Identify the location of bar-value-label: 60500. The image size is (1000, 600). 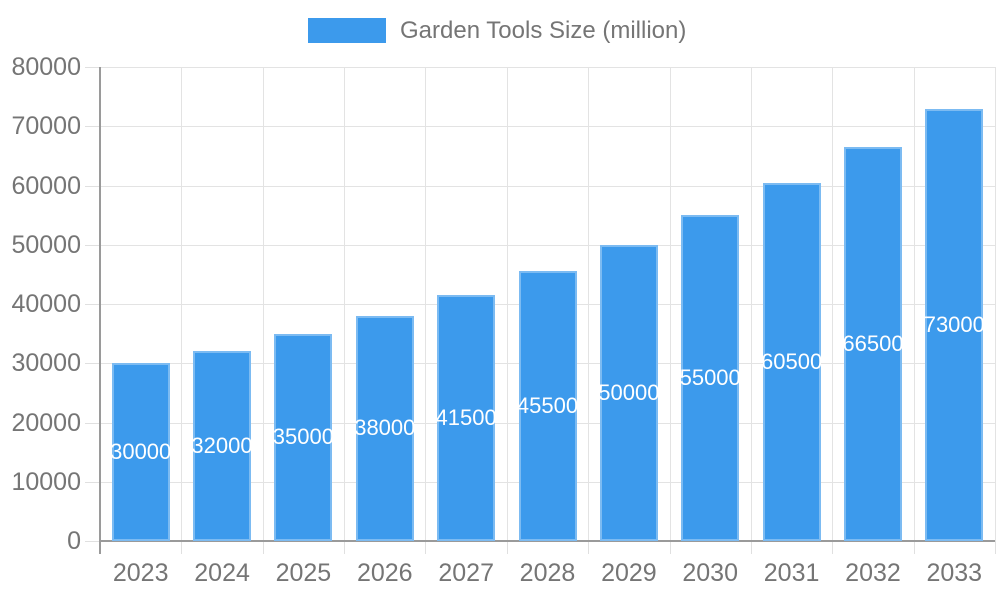
(791, 361).